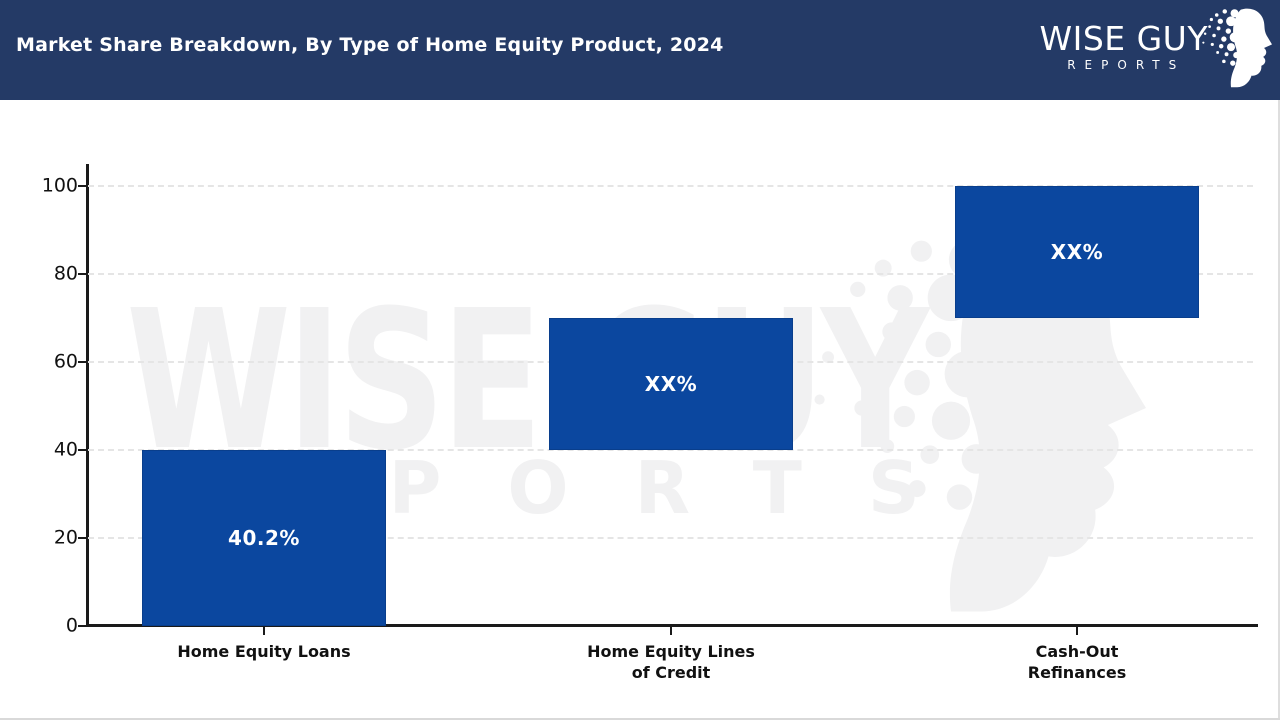  What do you see at coordinates (671, 672) in the screenshot?
I see `category-label-line: of Credit` at bounding box center [671, 672].